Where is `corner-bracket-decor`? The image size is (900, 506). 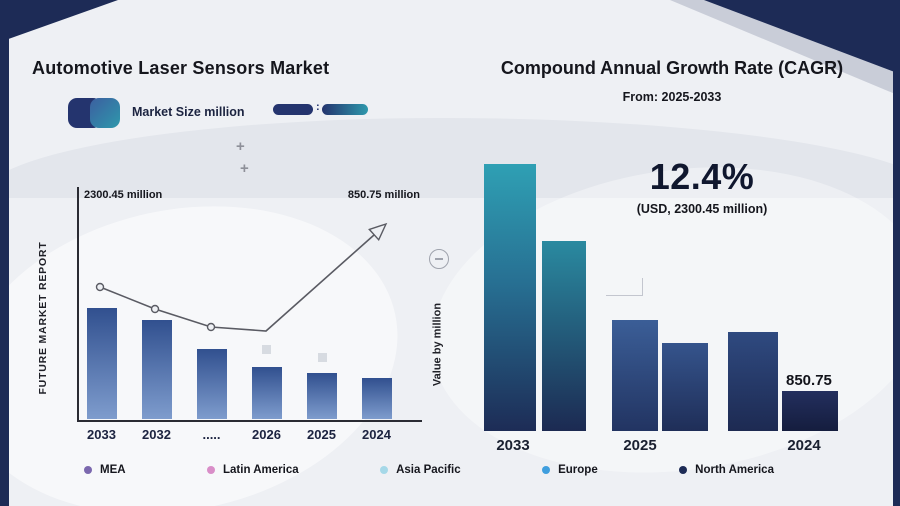
corner-bracket-decor is located at coordinates (624, 287).